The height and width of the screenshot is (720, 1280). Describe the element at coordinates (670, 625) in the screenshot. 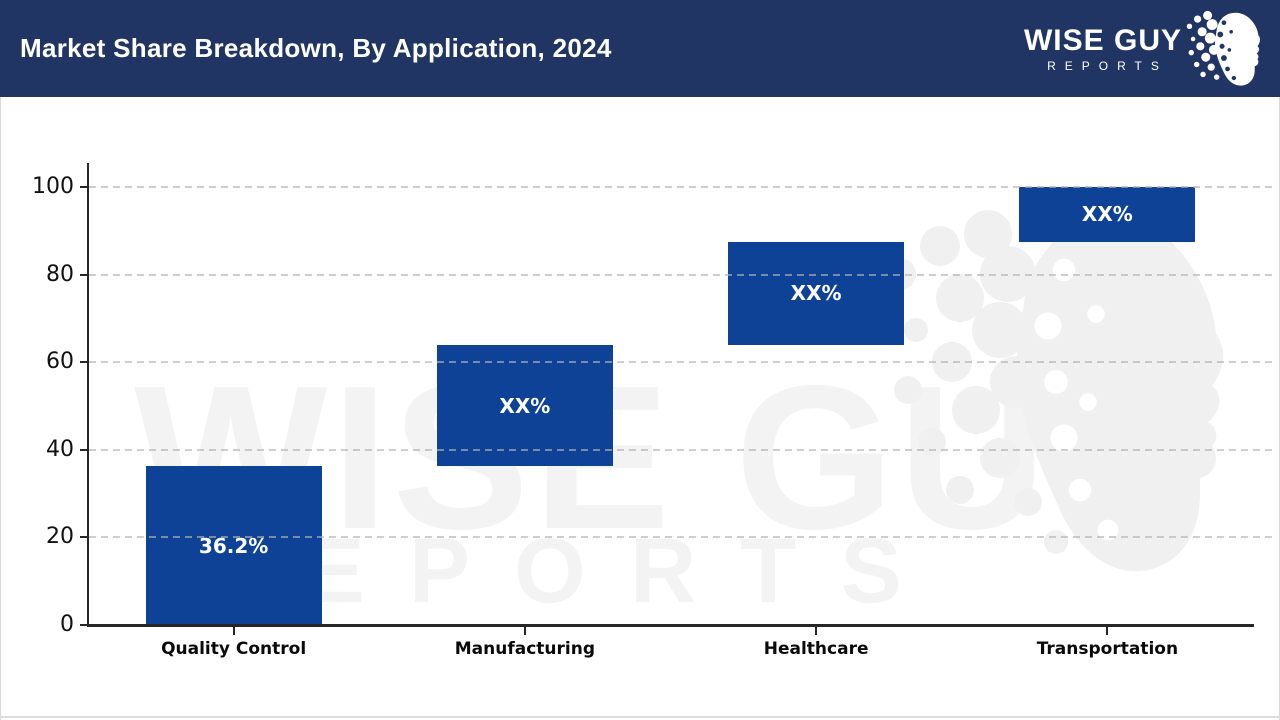

I see `x-axis-line` at that location.